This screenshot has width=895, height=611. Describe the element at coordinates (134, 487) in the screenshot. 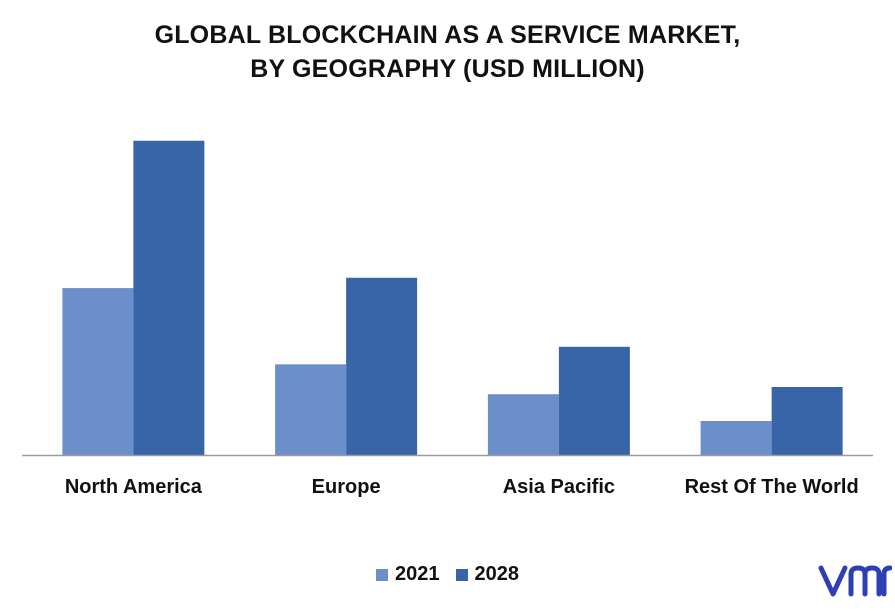

I see `category-label-north-america: North America` at that location.